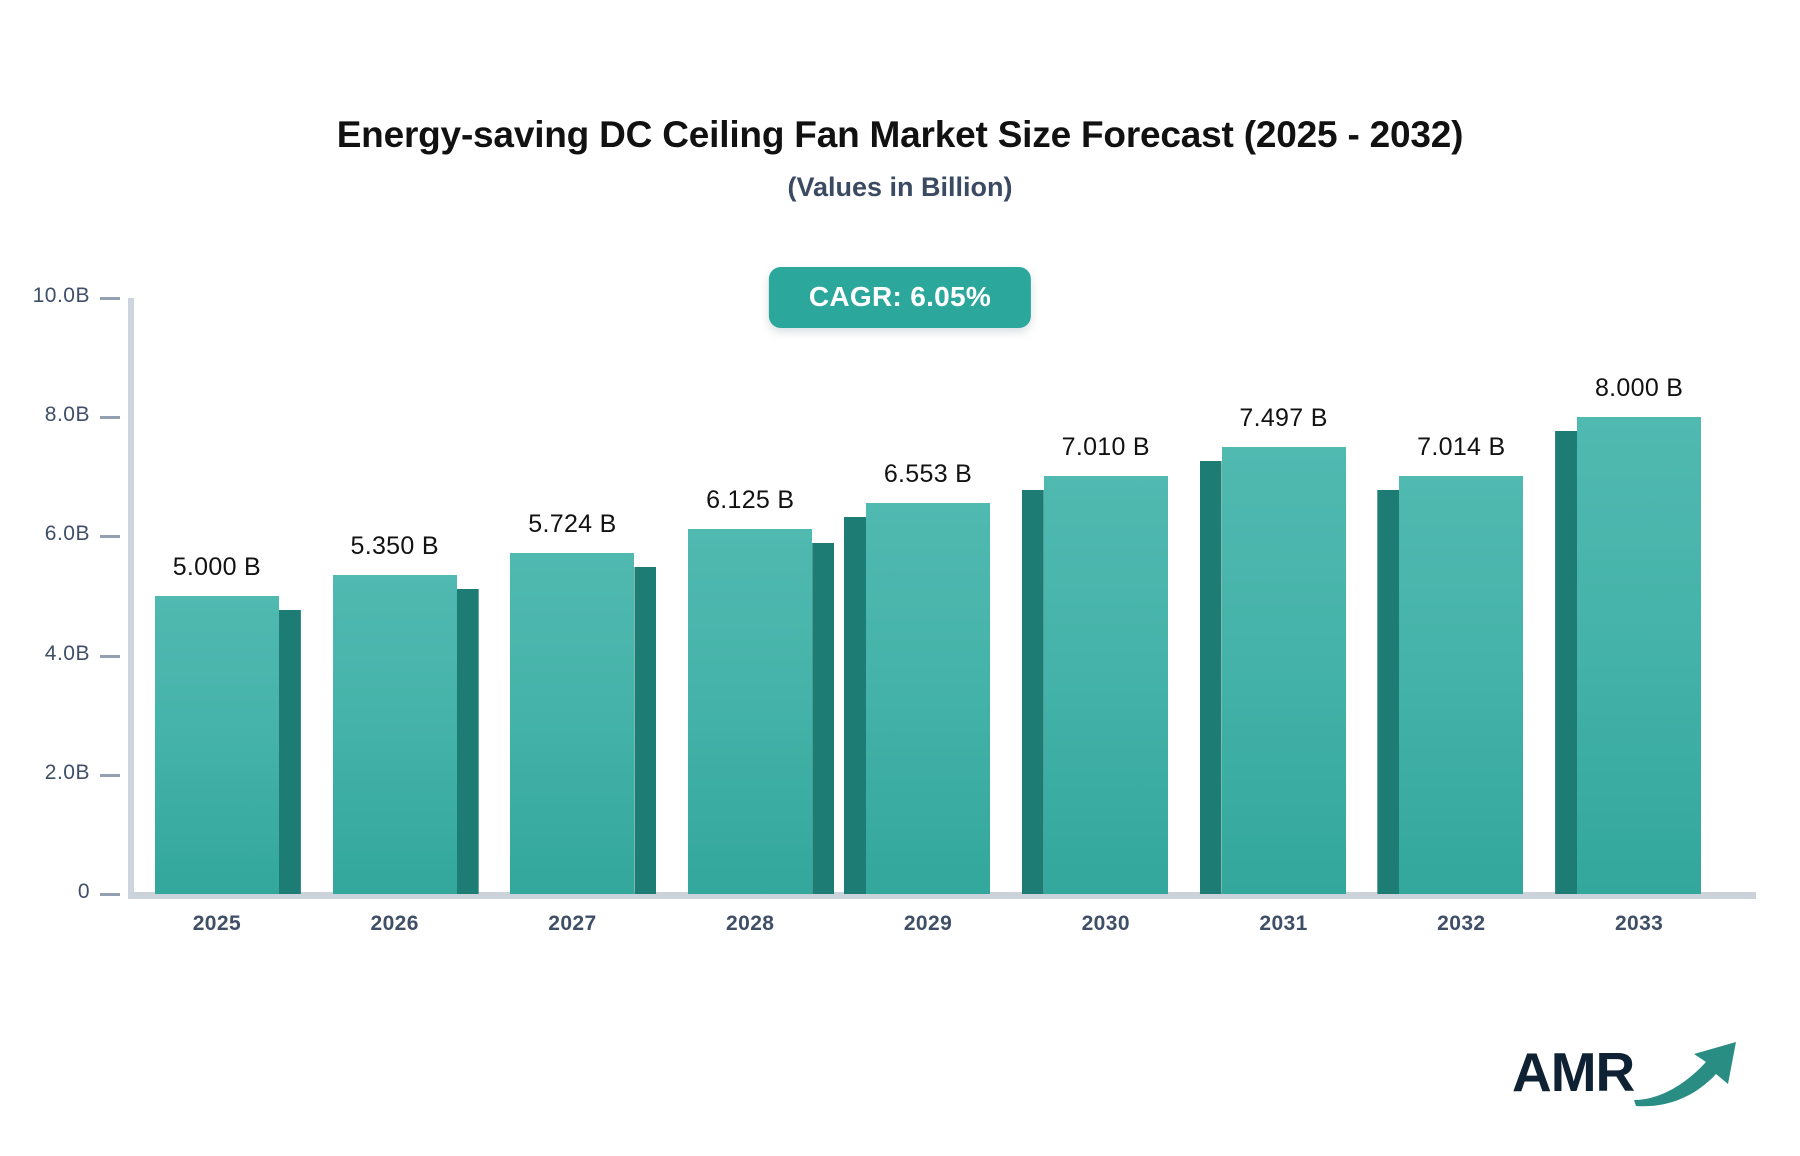 This screenshot has width=1800, height=1156. What do you see at coordinates (394, 546) in the screenshot?
I see `bar-value-label: 5.350 B` at bounding box center [394, 546].